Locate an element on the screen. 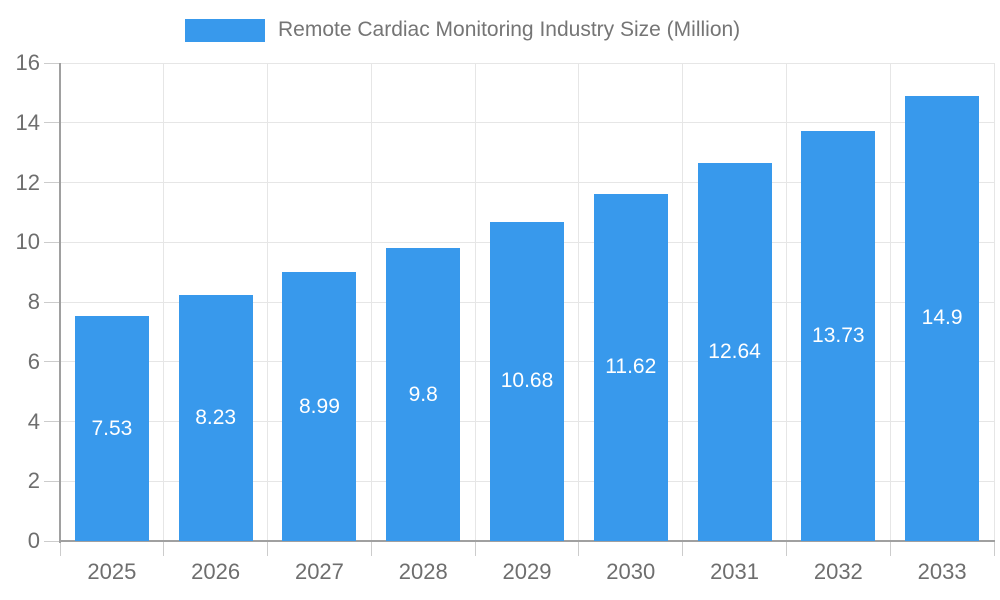  bar-2029: 10.68 is located at coordinates (527, 381).